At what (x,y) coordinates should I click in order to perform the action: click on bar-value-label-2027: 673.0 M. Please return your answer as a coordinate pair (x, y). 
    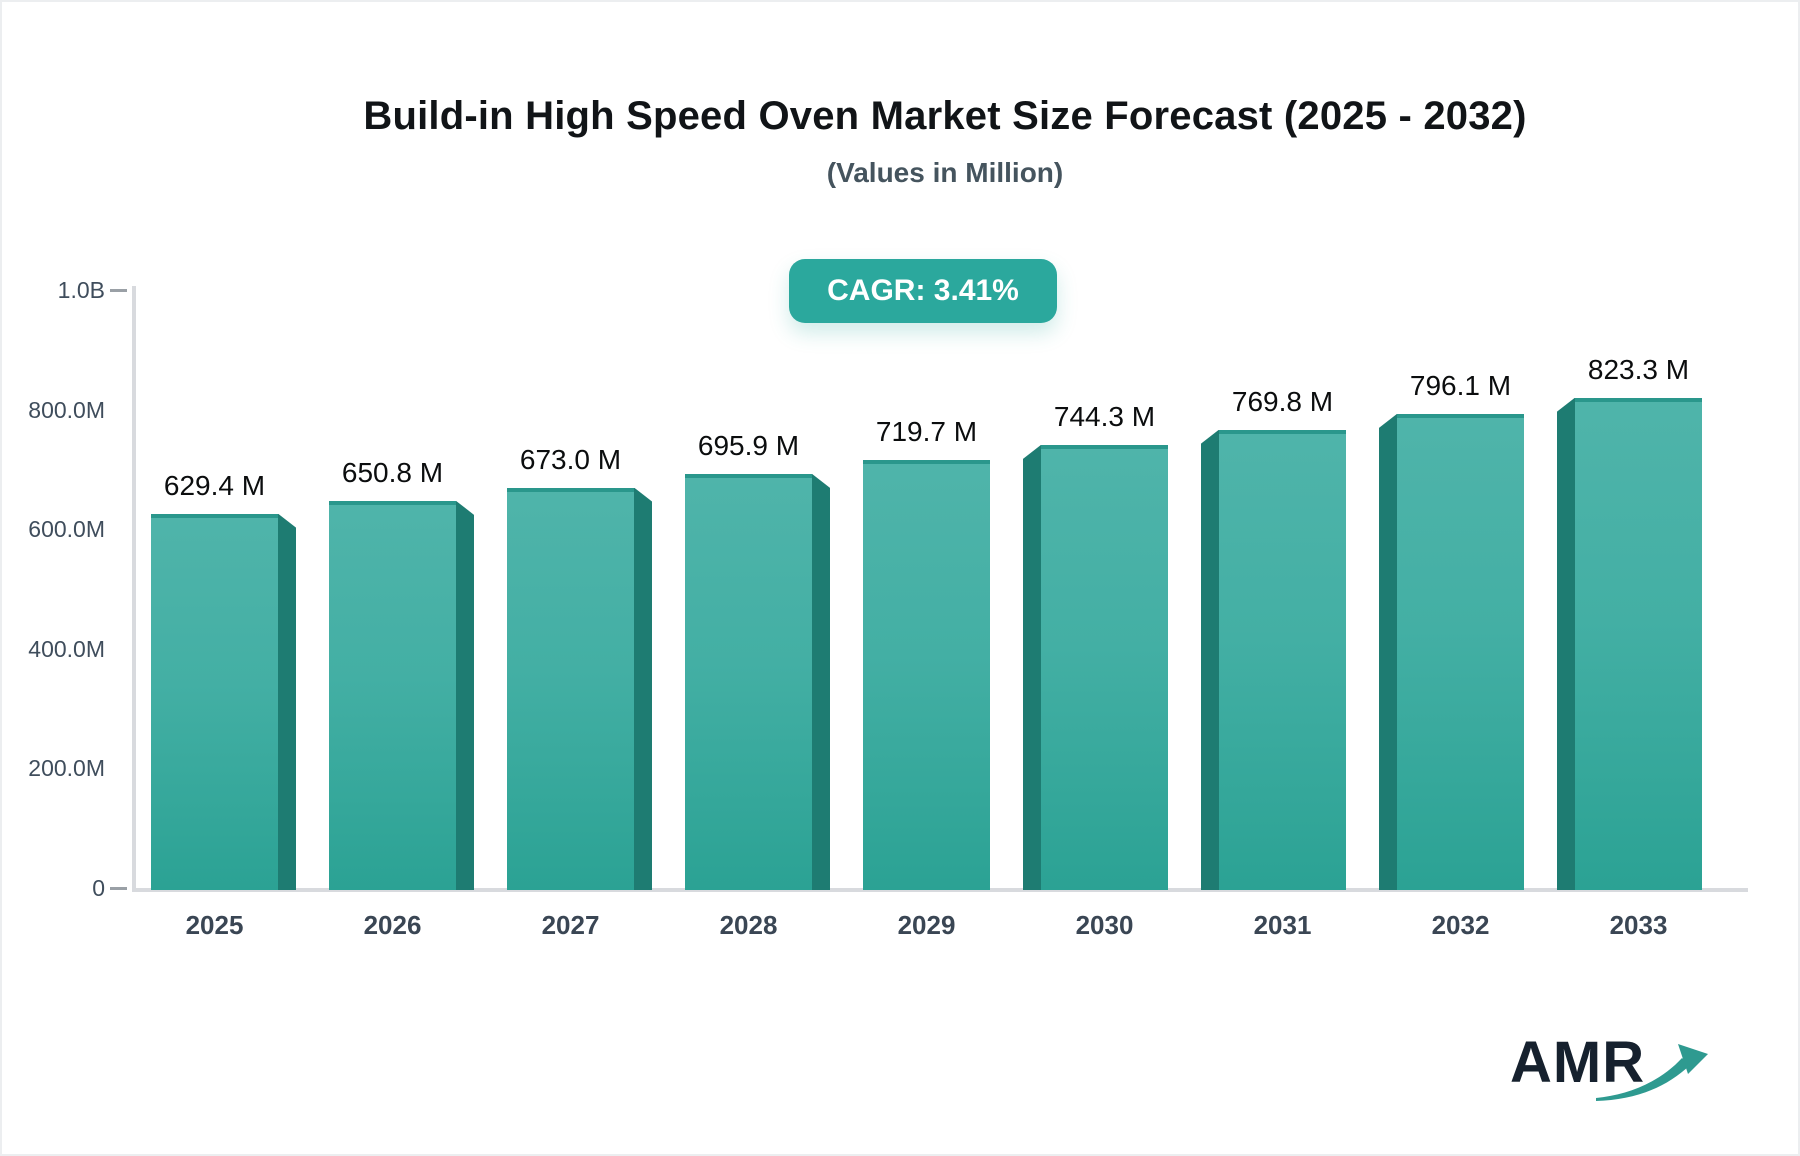
    Looking at the image, I should click on (570, 459).